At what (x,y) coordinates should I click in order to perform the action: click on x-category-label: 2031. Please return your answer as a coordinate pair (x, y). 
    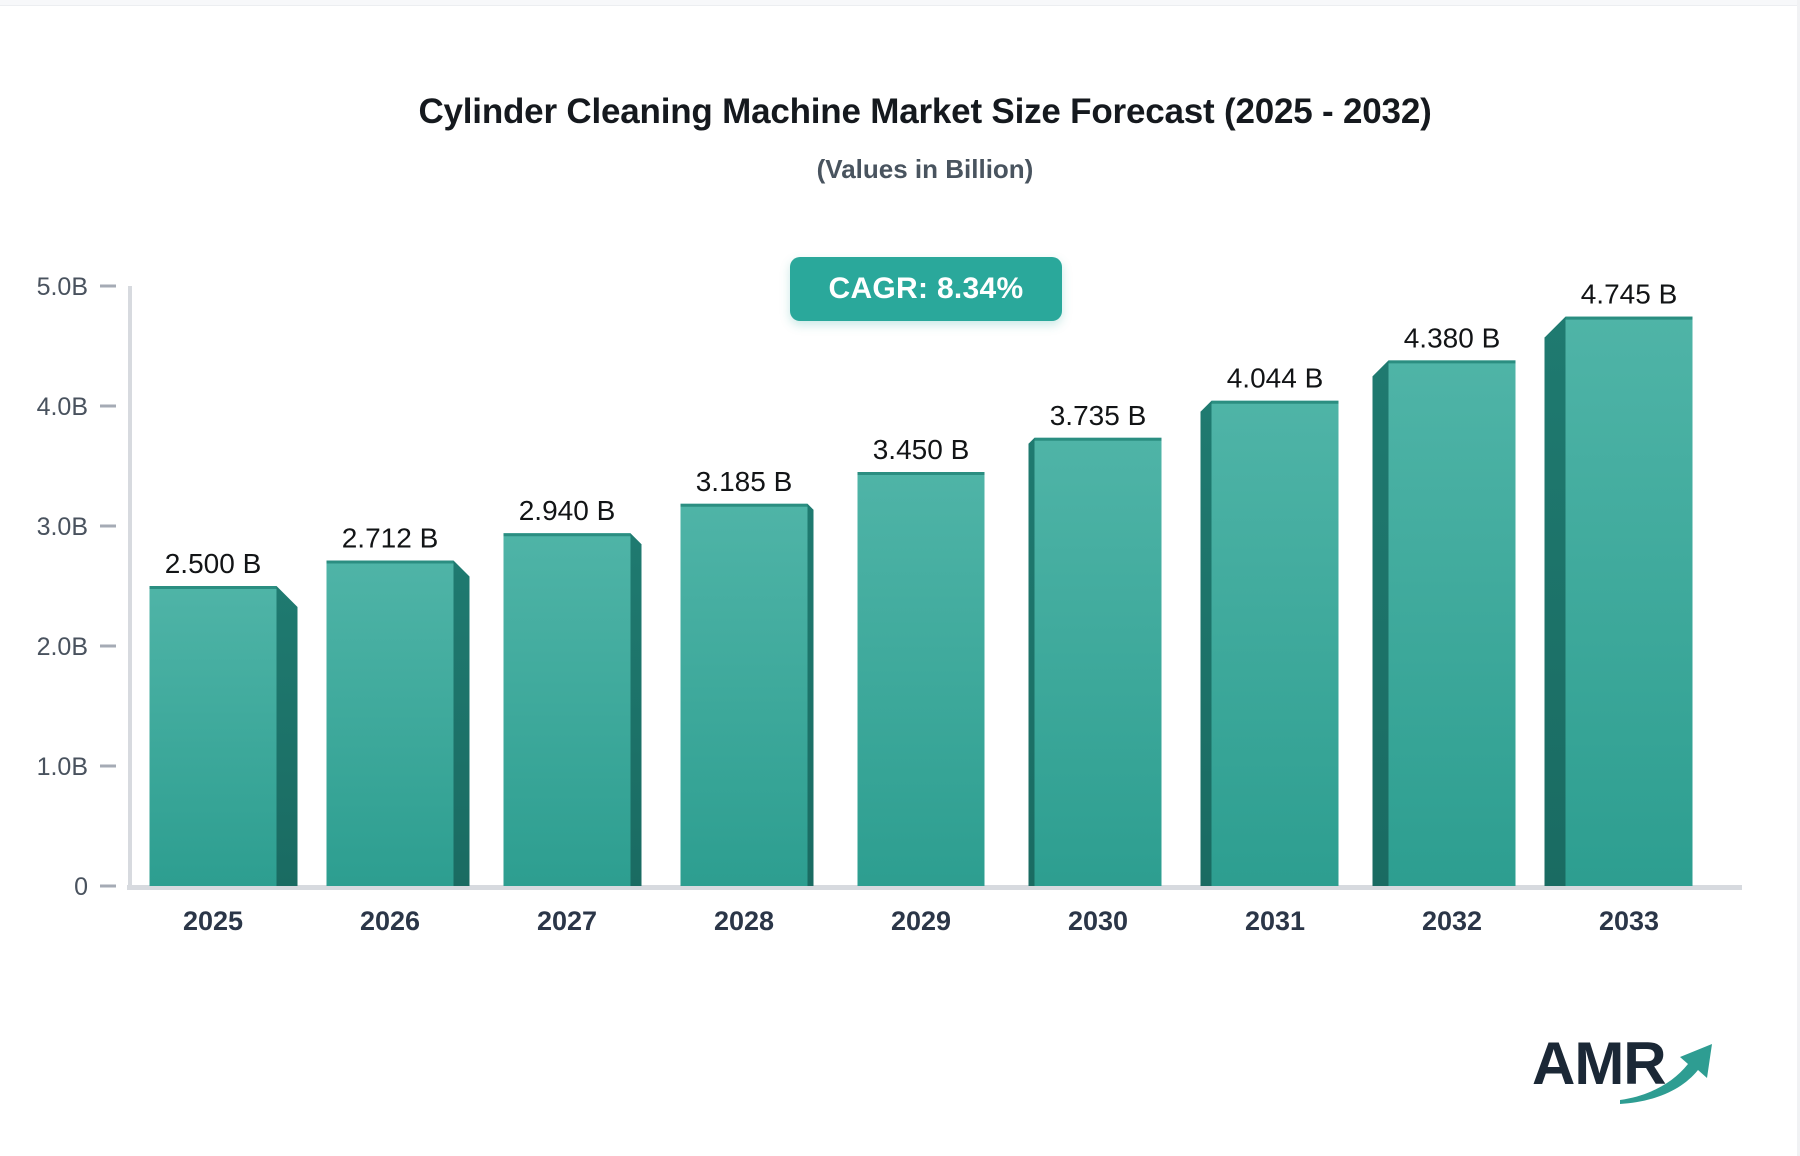
    Looking at the image, I should click on (1275, 921).